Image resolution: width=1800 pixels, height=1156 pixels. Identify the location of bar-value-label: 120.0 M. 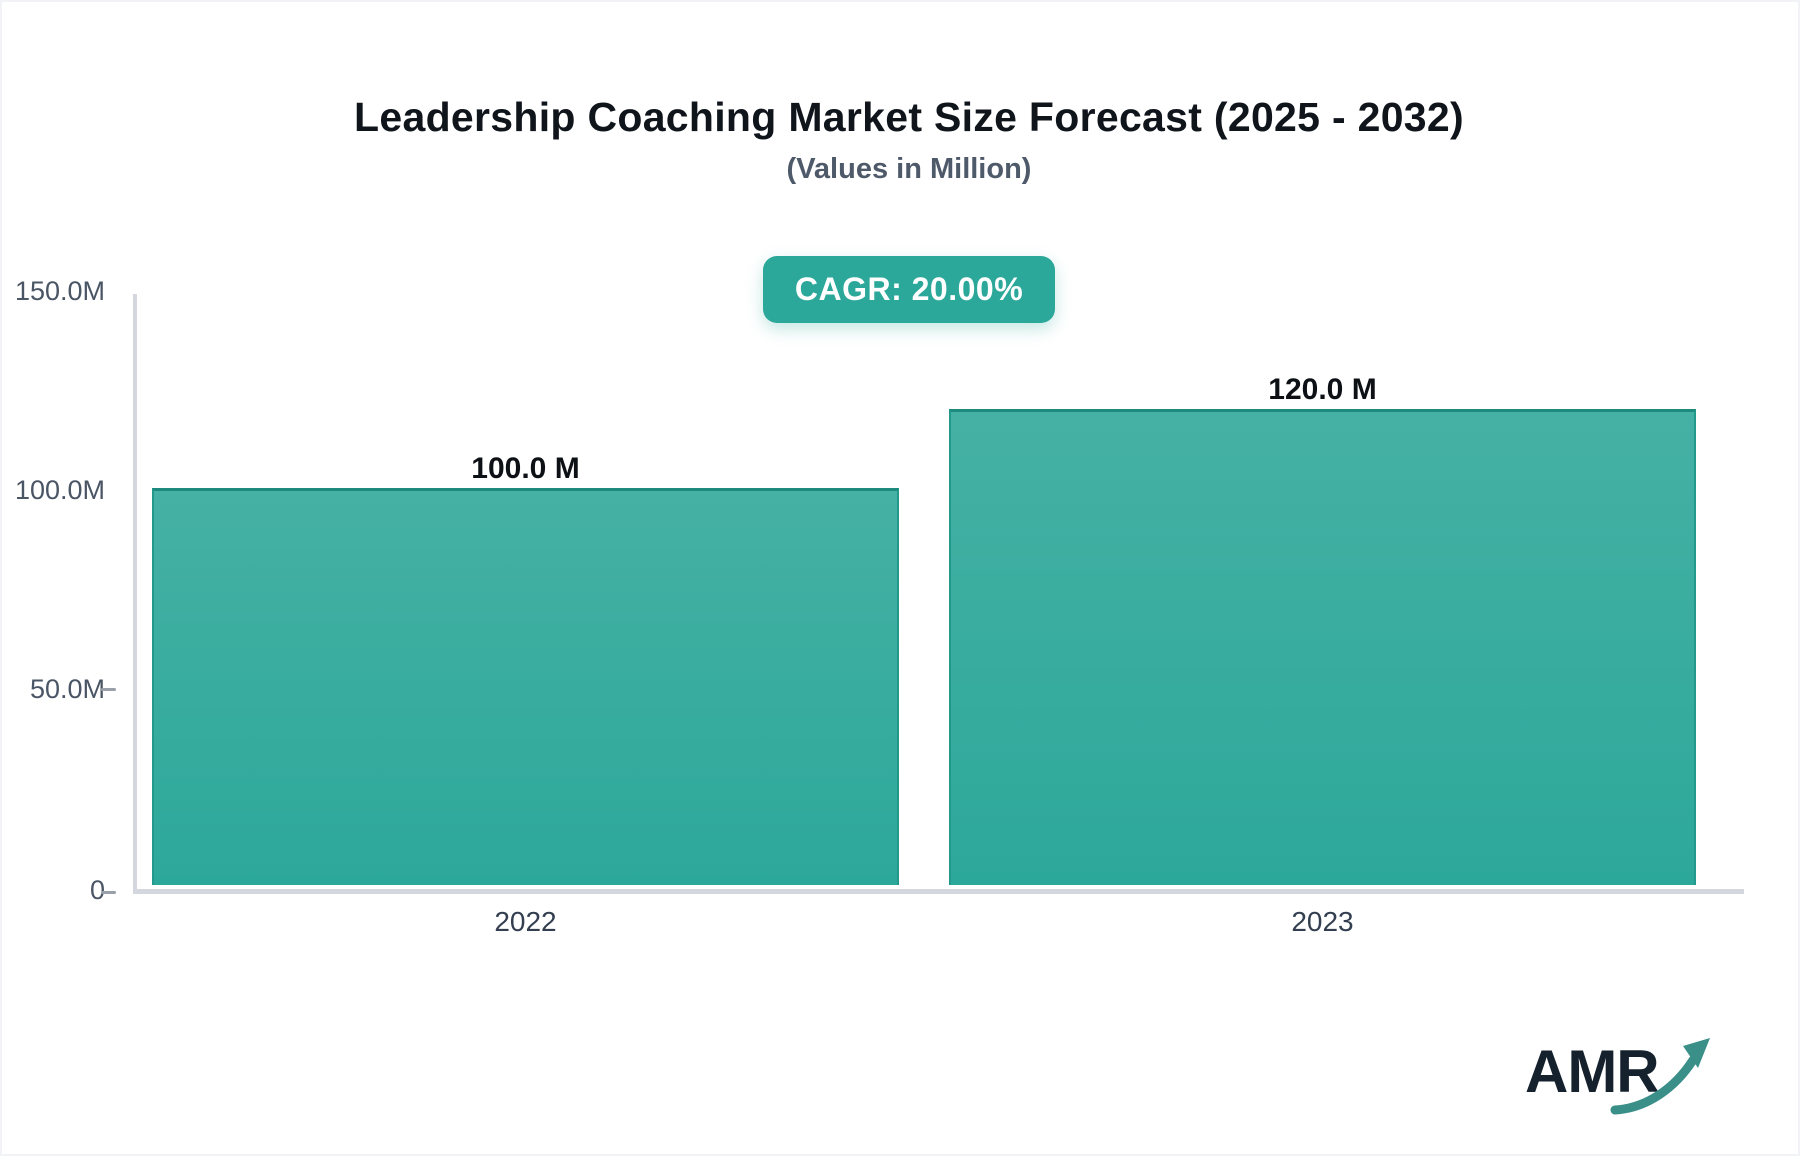
(1322, 389).